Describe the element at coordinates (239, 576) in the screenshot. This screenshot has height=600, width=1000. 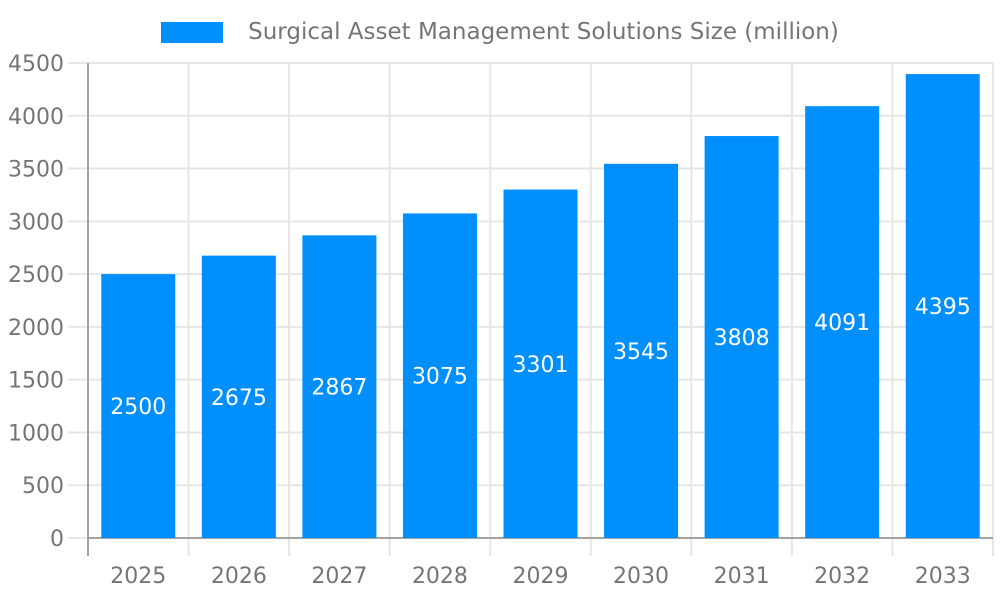
I see `x-axis-label: 2026` at that location.